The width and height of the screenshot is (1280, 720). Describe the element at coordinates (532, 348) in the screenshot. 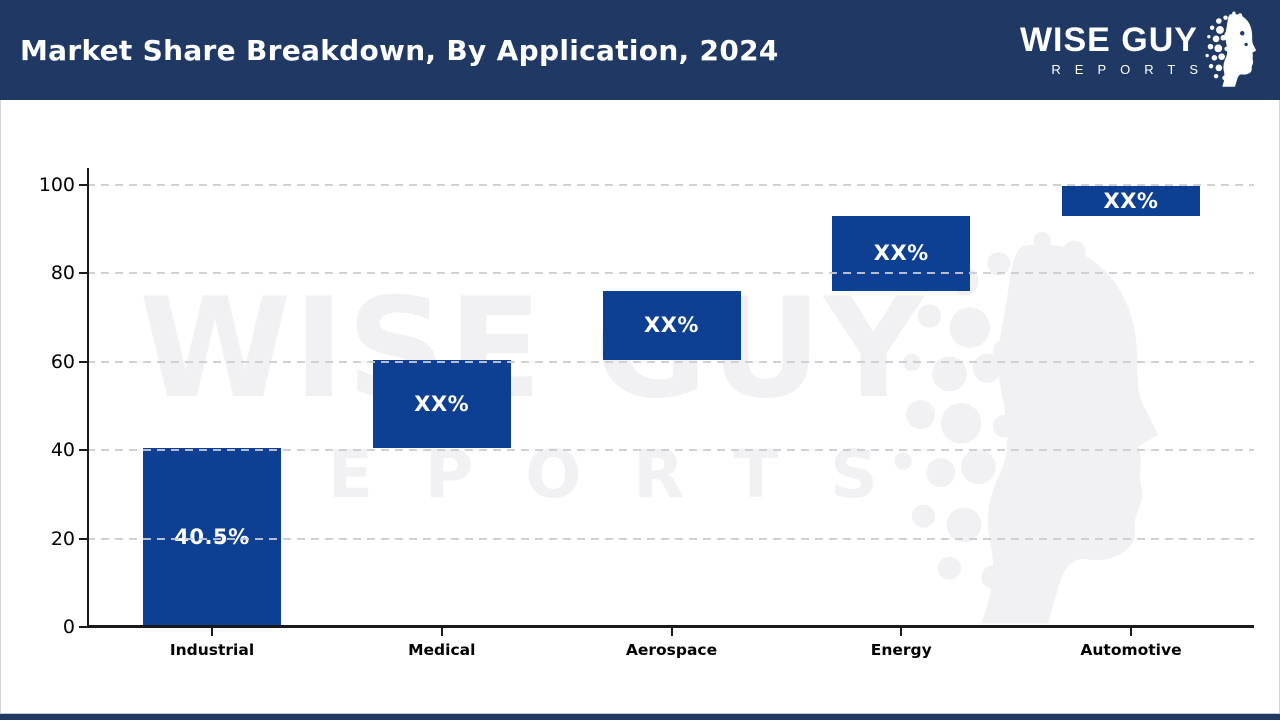

I see `watermark-brand-text: WISE GUY` at that location.